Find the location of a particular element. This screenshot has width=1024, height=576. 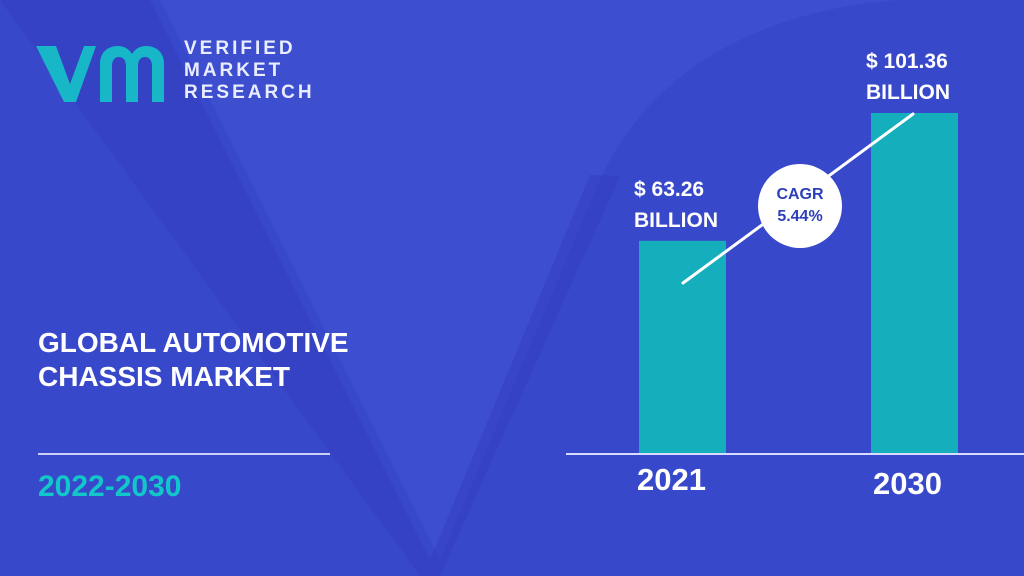

logo-line-1: VERIFIED is located at coordinates (240, 48).